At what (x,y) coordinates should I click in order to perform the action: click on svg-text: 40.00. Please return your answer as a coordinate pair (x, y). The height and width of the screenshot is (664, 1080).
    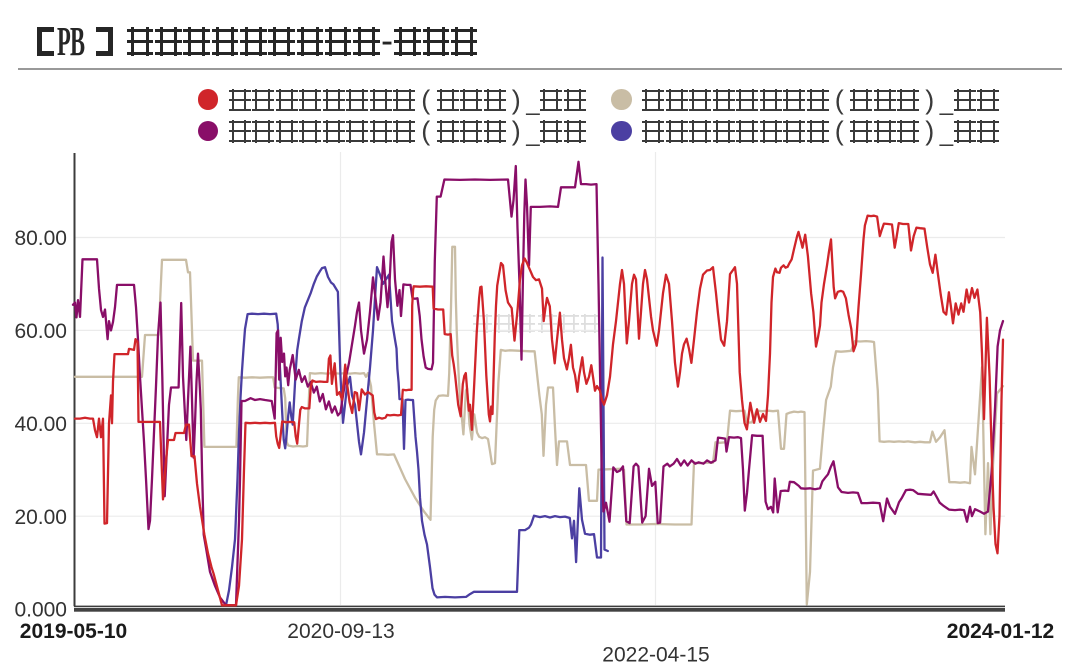
    Looking at the image, I should click on (40, 424).